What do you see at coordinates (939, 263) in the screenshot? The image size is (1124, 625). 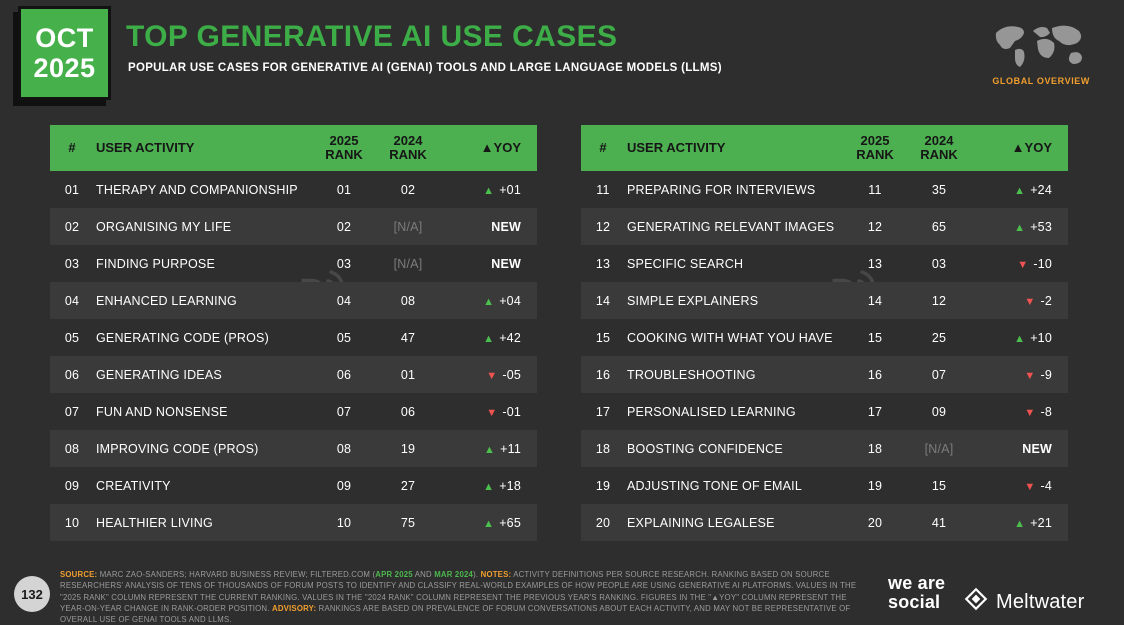 I see `row-rank-2024: 03` at bounding box center [939, 263].